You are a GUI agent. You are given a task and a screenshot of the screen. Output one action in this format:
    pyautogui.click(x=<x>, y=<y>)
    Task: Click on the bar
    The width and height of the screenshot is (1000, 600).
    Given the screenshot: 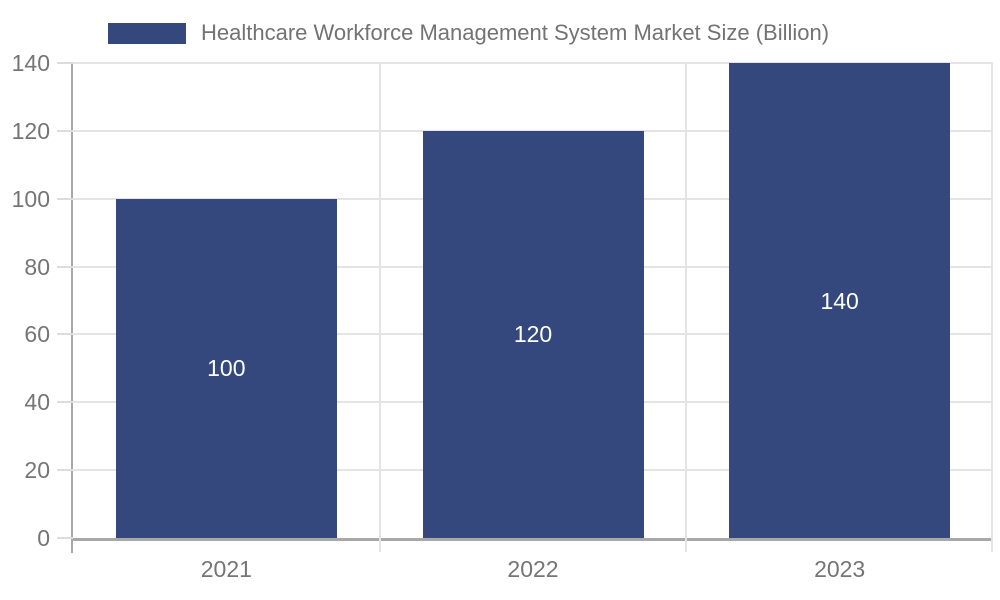 What is the action you would take?
    pyautogui.click(x=226, y=368)
    